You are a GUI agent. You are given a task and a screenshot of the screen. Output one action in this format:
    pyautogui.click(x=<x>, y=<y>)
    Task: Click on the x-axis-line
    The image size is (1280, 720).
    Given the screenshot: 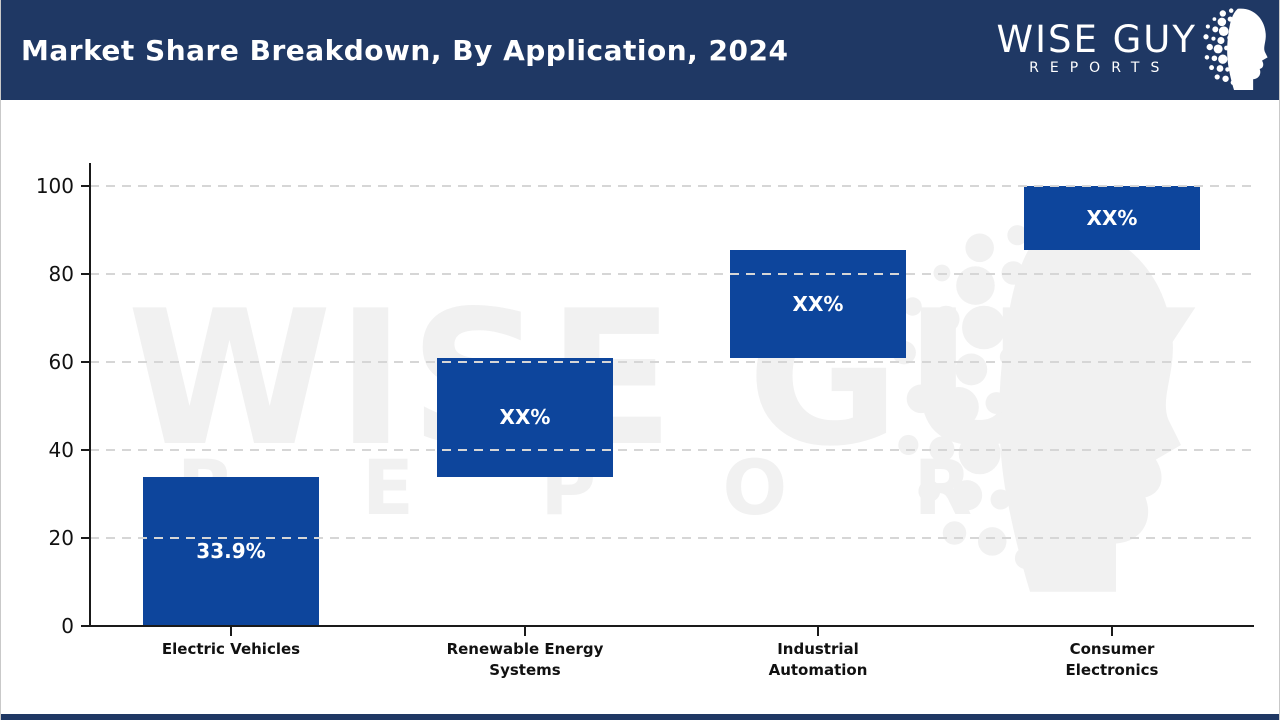 What is the action you would take?
    pyautogui.click(x=671, y=626)
    